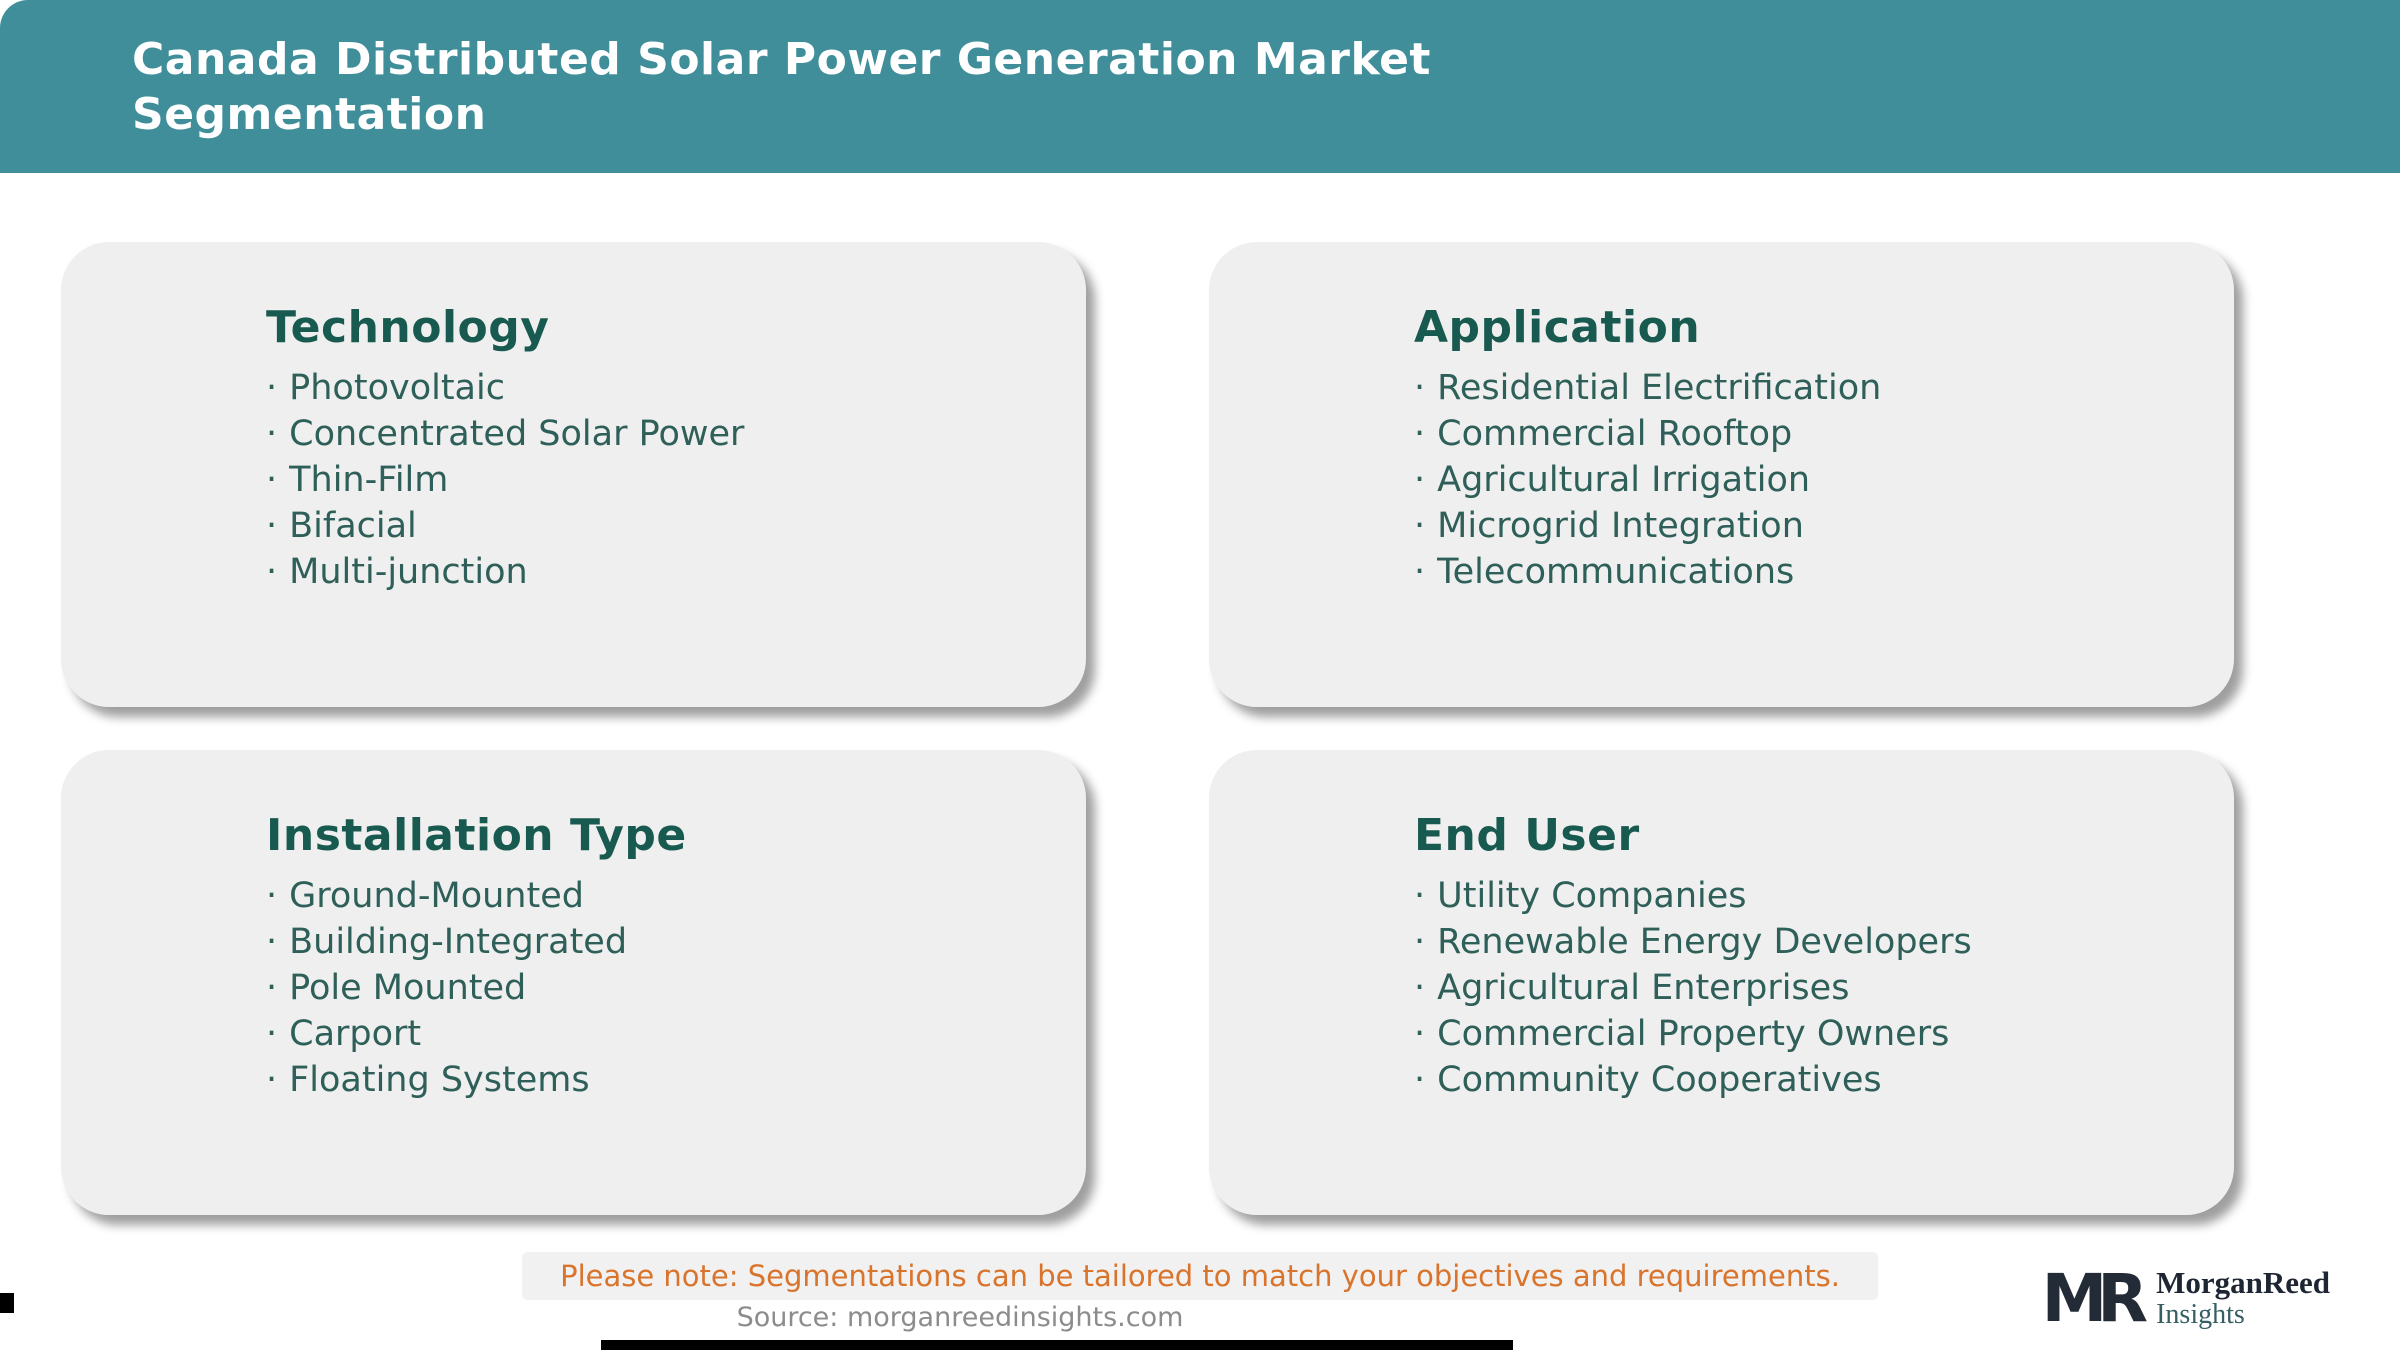  What do you see at coordinates (1527, 835) in the screenshot?
I see `card-end-user-title: End User` at bounding box center [1527, 835].